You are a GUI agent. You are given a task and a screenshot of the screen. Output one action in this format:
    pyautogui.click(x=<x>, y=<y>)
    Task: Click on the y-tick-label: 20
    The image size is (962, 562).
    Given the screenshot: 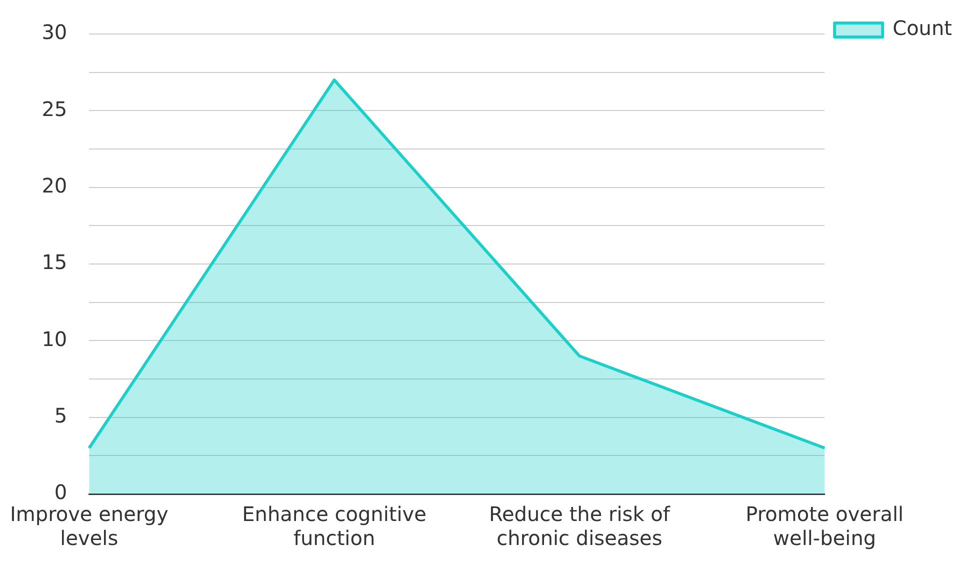 What is the action you would take?
    pyautogui.click(x=55, y=186)
    